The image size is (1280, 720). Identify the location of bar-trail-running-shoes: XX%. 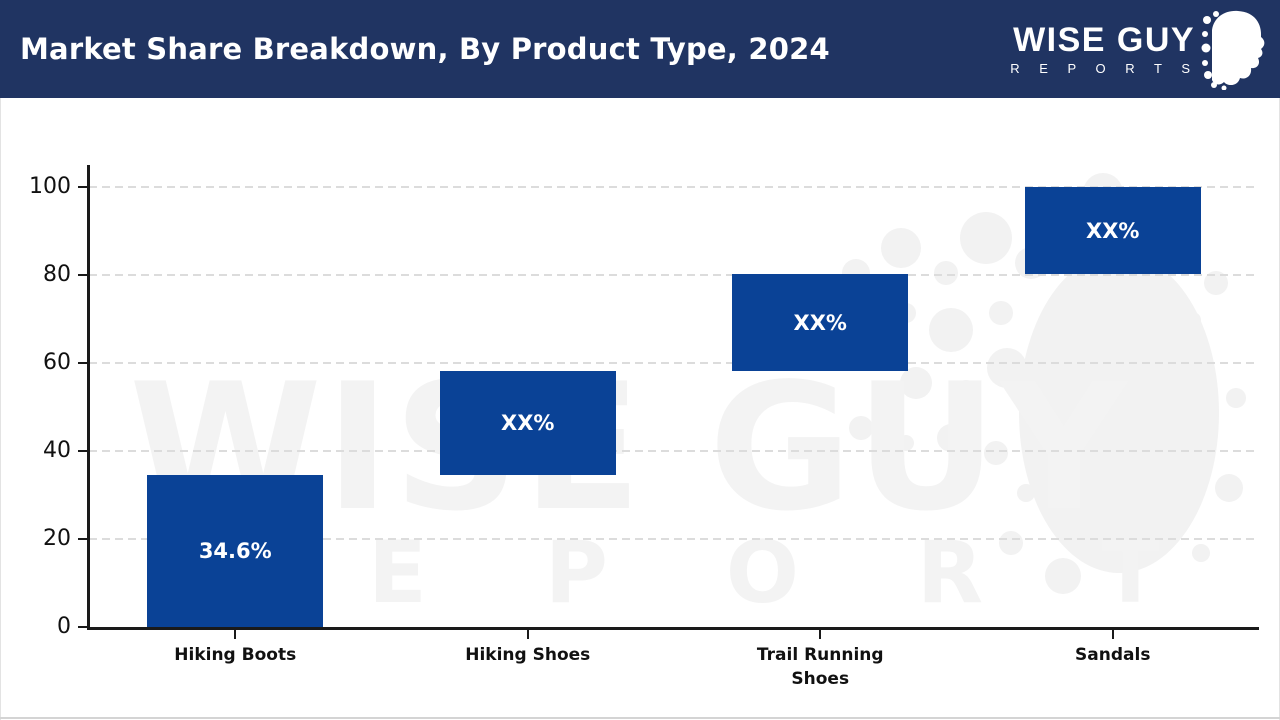
(820, 322).